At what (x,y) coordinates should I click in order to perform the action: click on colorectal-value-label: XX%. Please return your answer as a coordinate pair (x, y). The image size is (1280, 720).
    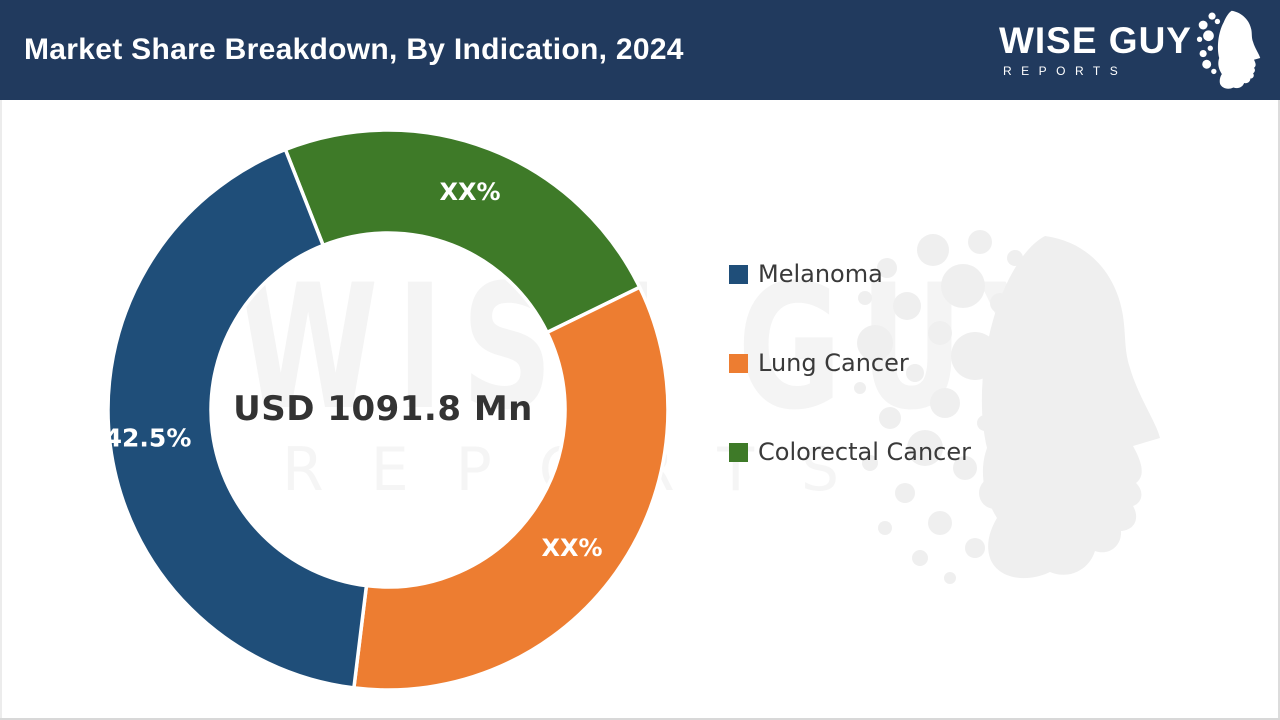
    Looking at the image, I should click on (470, 192).